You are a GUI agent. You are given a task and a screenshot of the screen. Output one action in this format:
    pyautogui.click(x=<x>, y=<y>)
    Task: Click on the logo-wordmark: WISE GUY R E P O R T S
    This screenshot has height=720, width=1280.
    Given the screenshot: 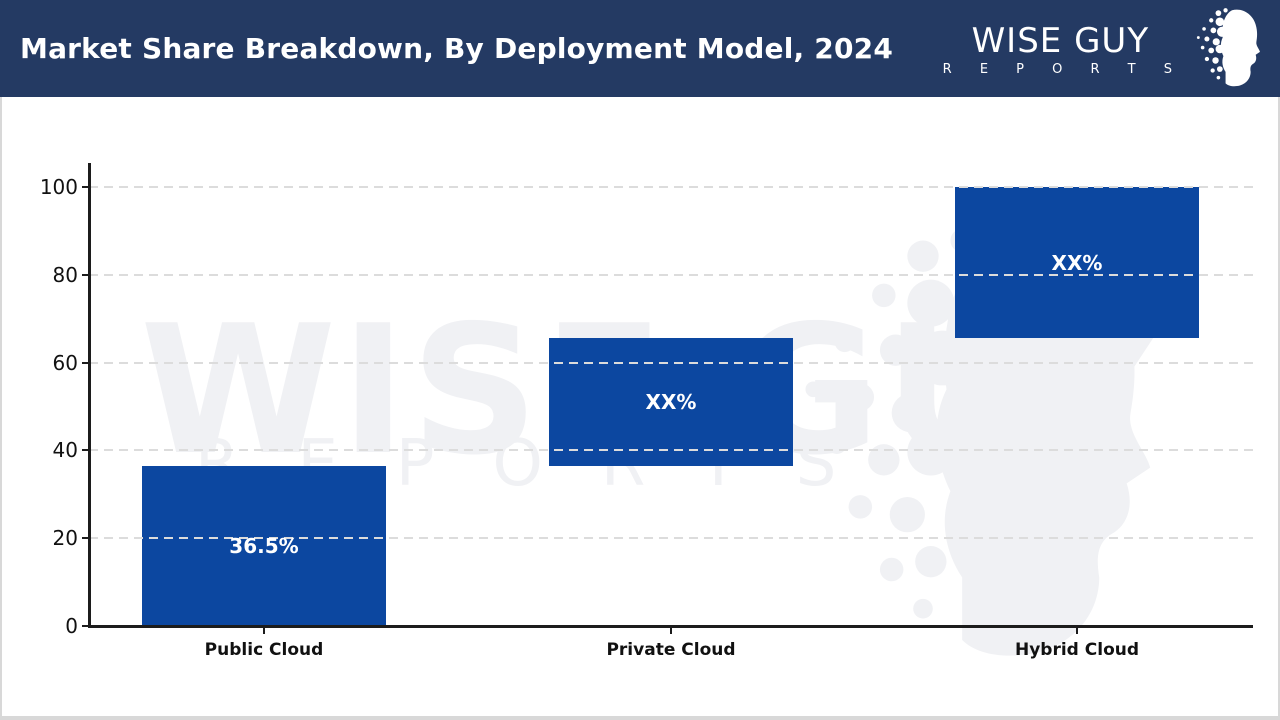 What is the action you would take?
    pyautogui.click(x=1060, y=50)
    